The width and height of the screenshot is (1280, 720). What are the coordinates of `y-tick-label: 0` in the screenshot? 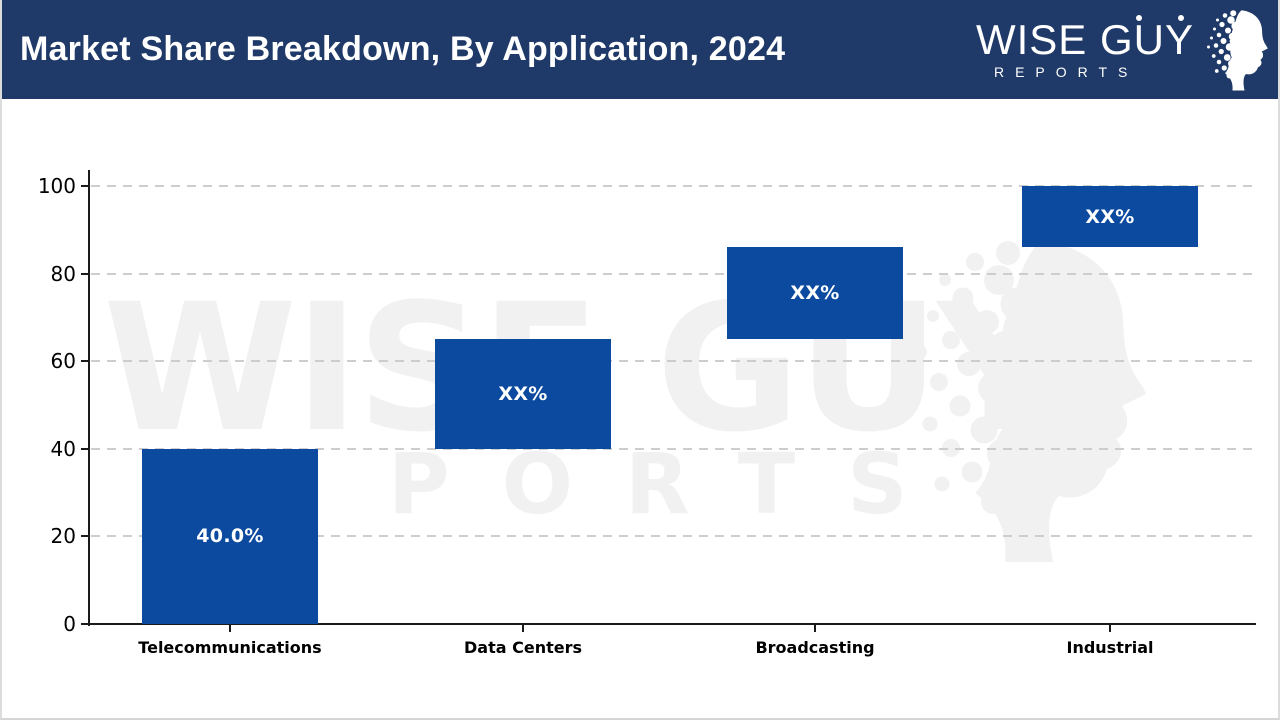 It's located at (69, 624).